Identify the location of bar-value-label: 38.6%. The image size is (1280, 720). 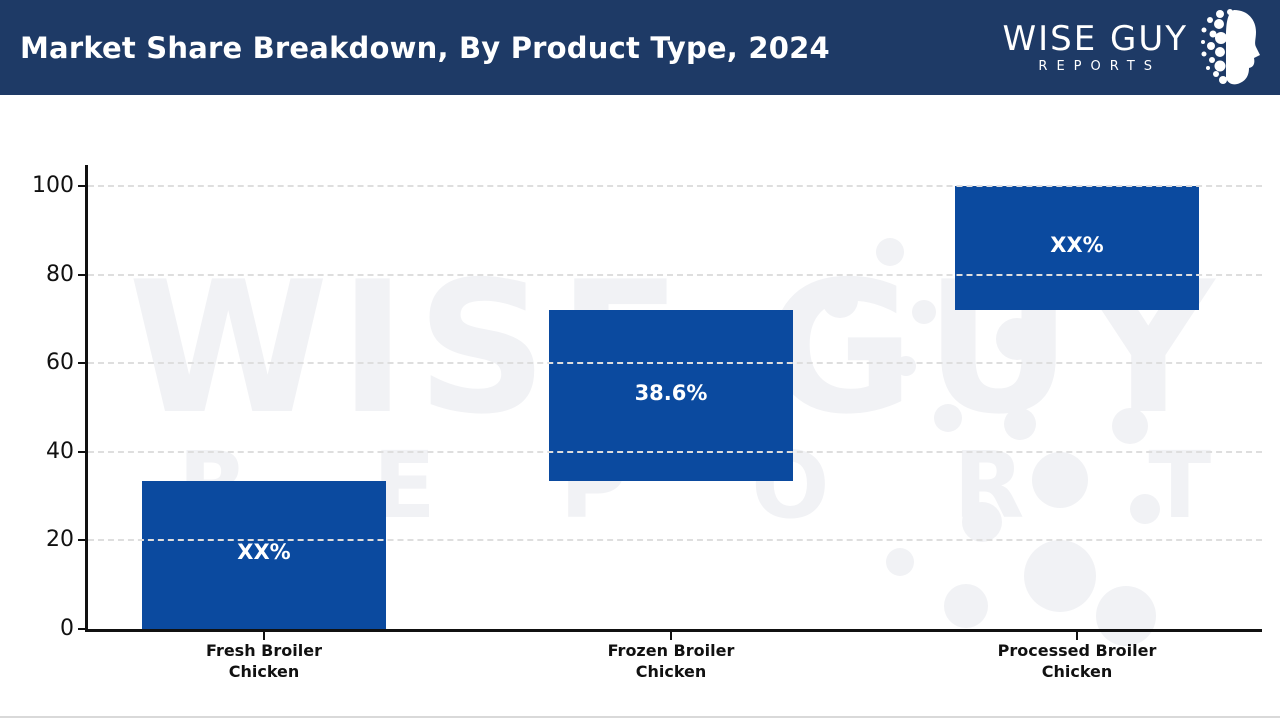
(671, 392).